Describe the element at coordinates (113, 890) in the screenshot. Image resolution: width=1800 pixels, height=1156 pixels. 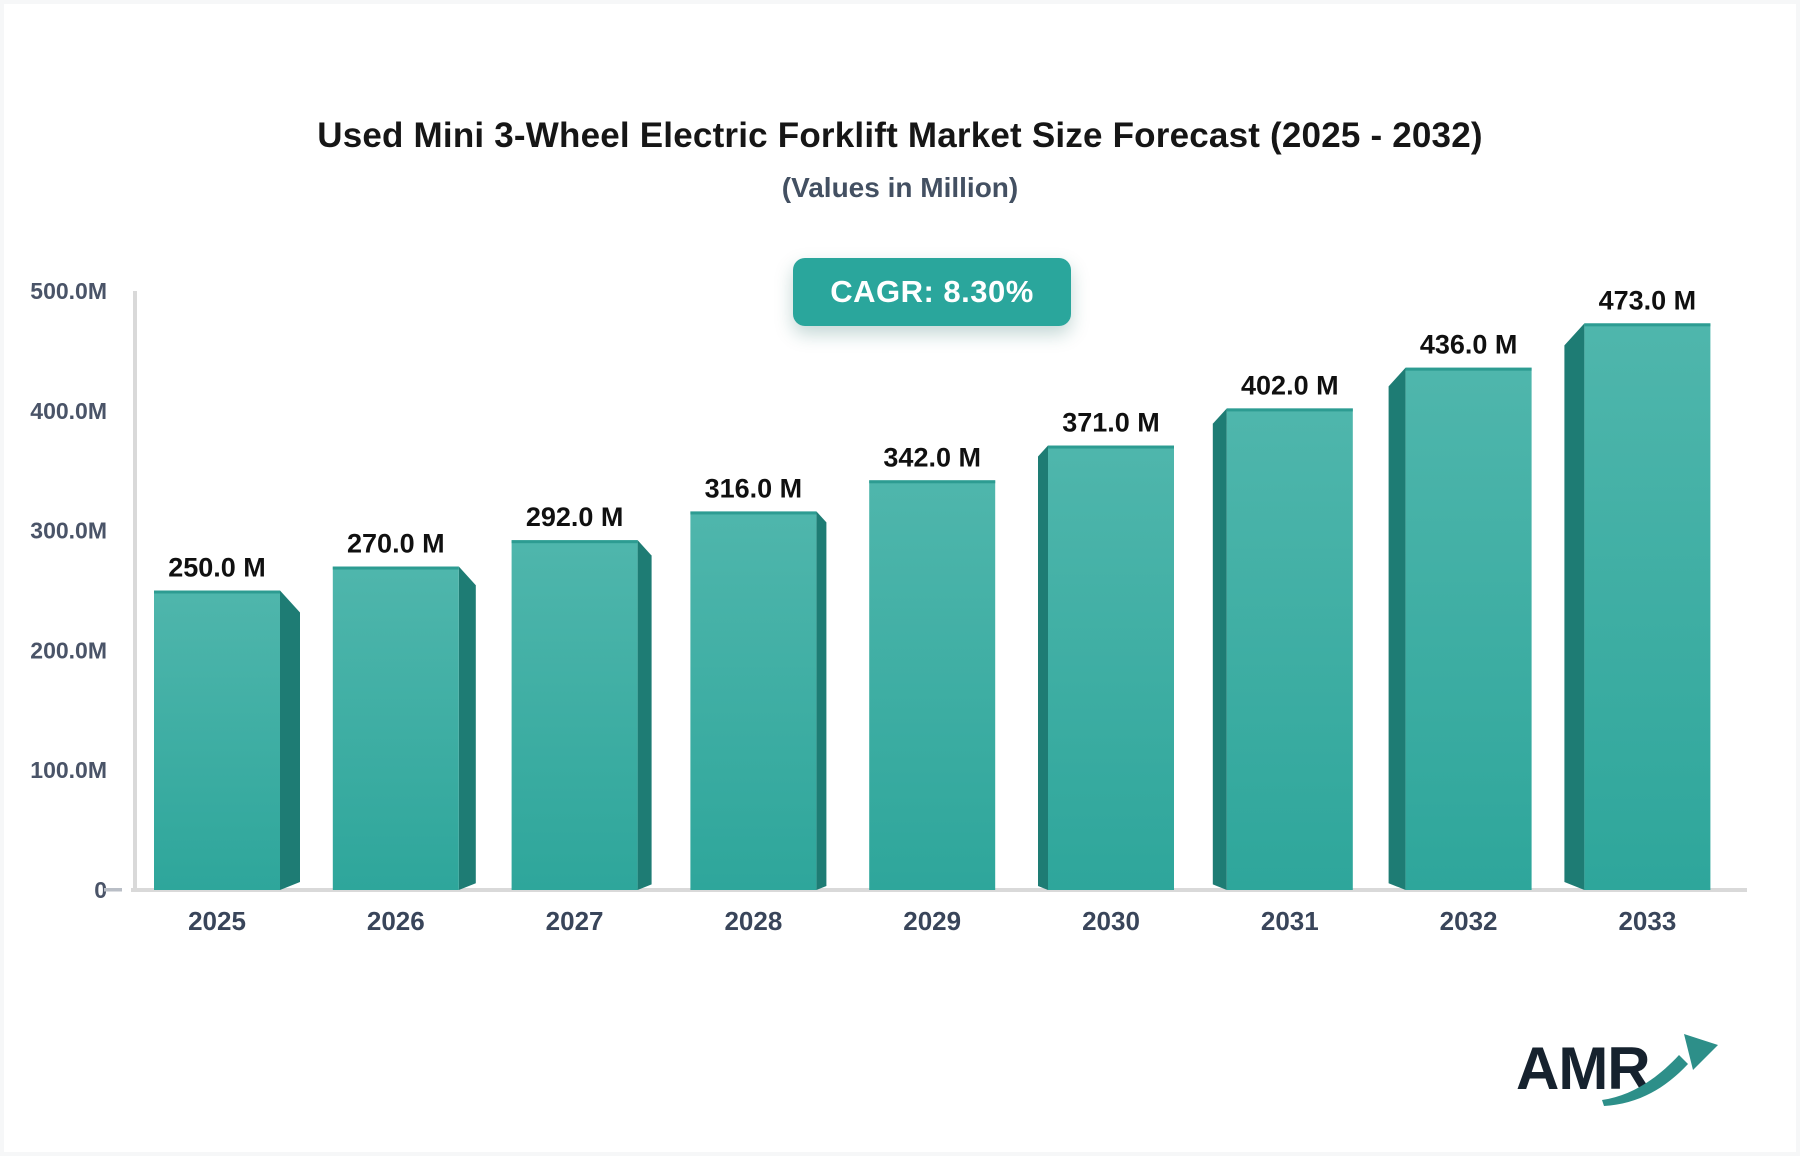
I see `zero-tick-mark` at that location.